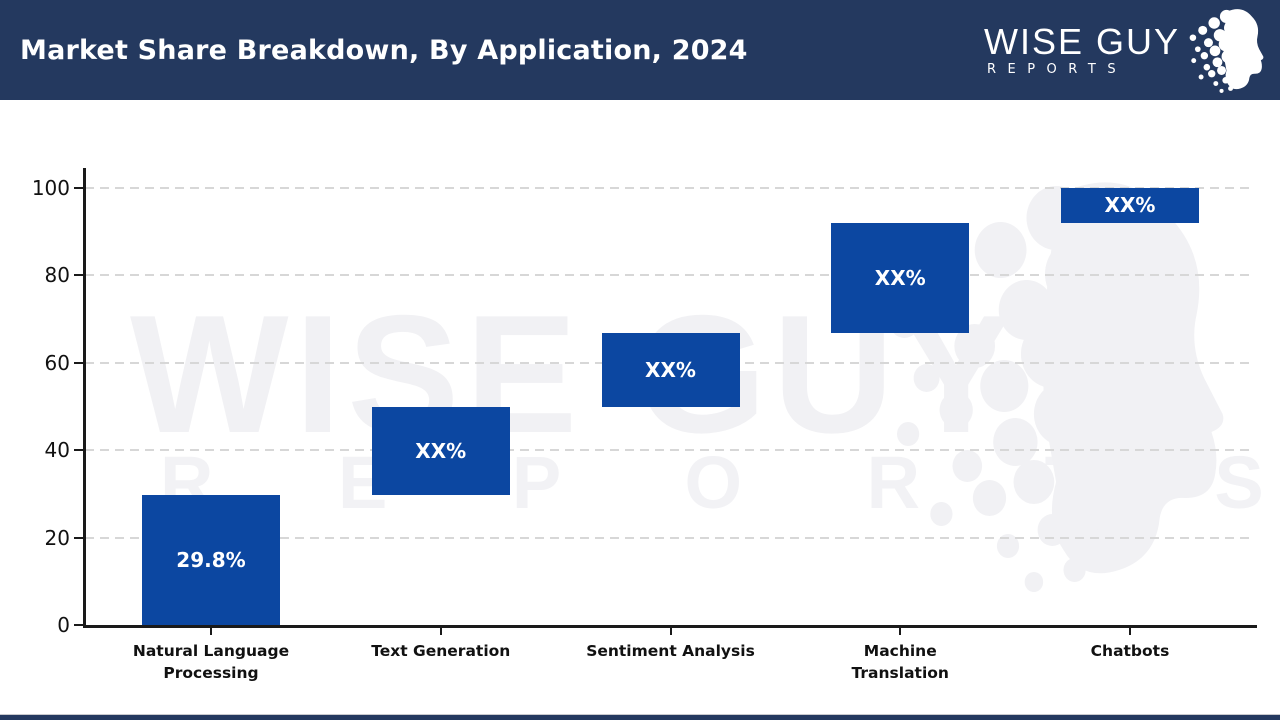 The width and height of the screenshot is (1280, 720). What do you see at coordinates (670, 651) in the screenshot?
I see `category-label: Sentiment Analysis` at bounding box center [670, 651].